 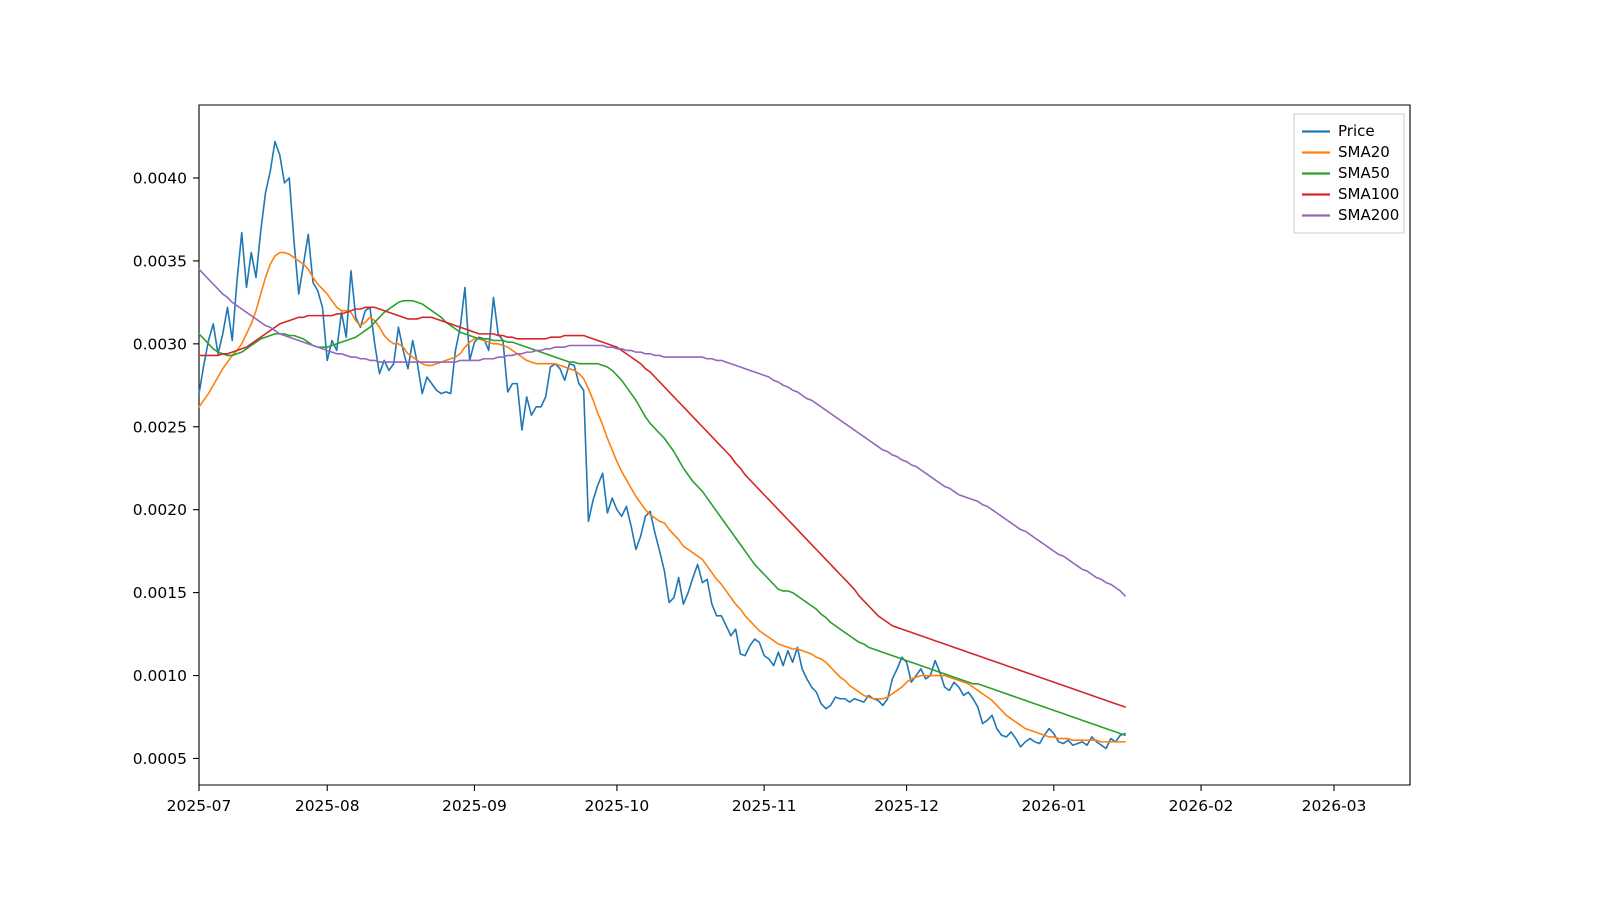 I want to click on legend-label-sma200: SMA200, so click(x=1368, y=215).